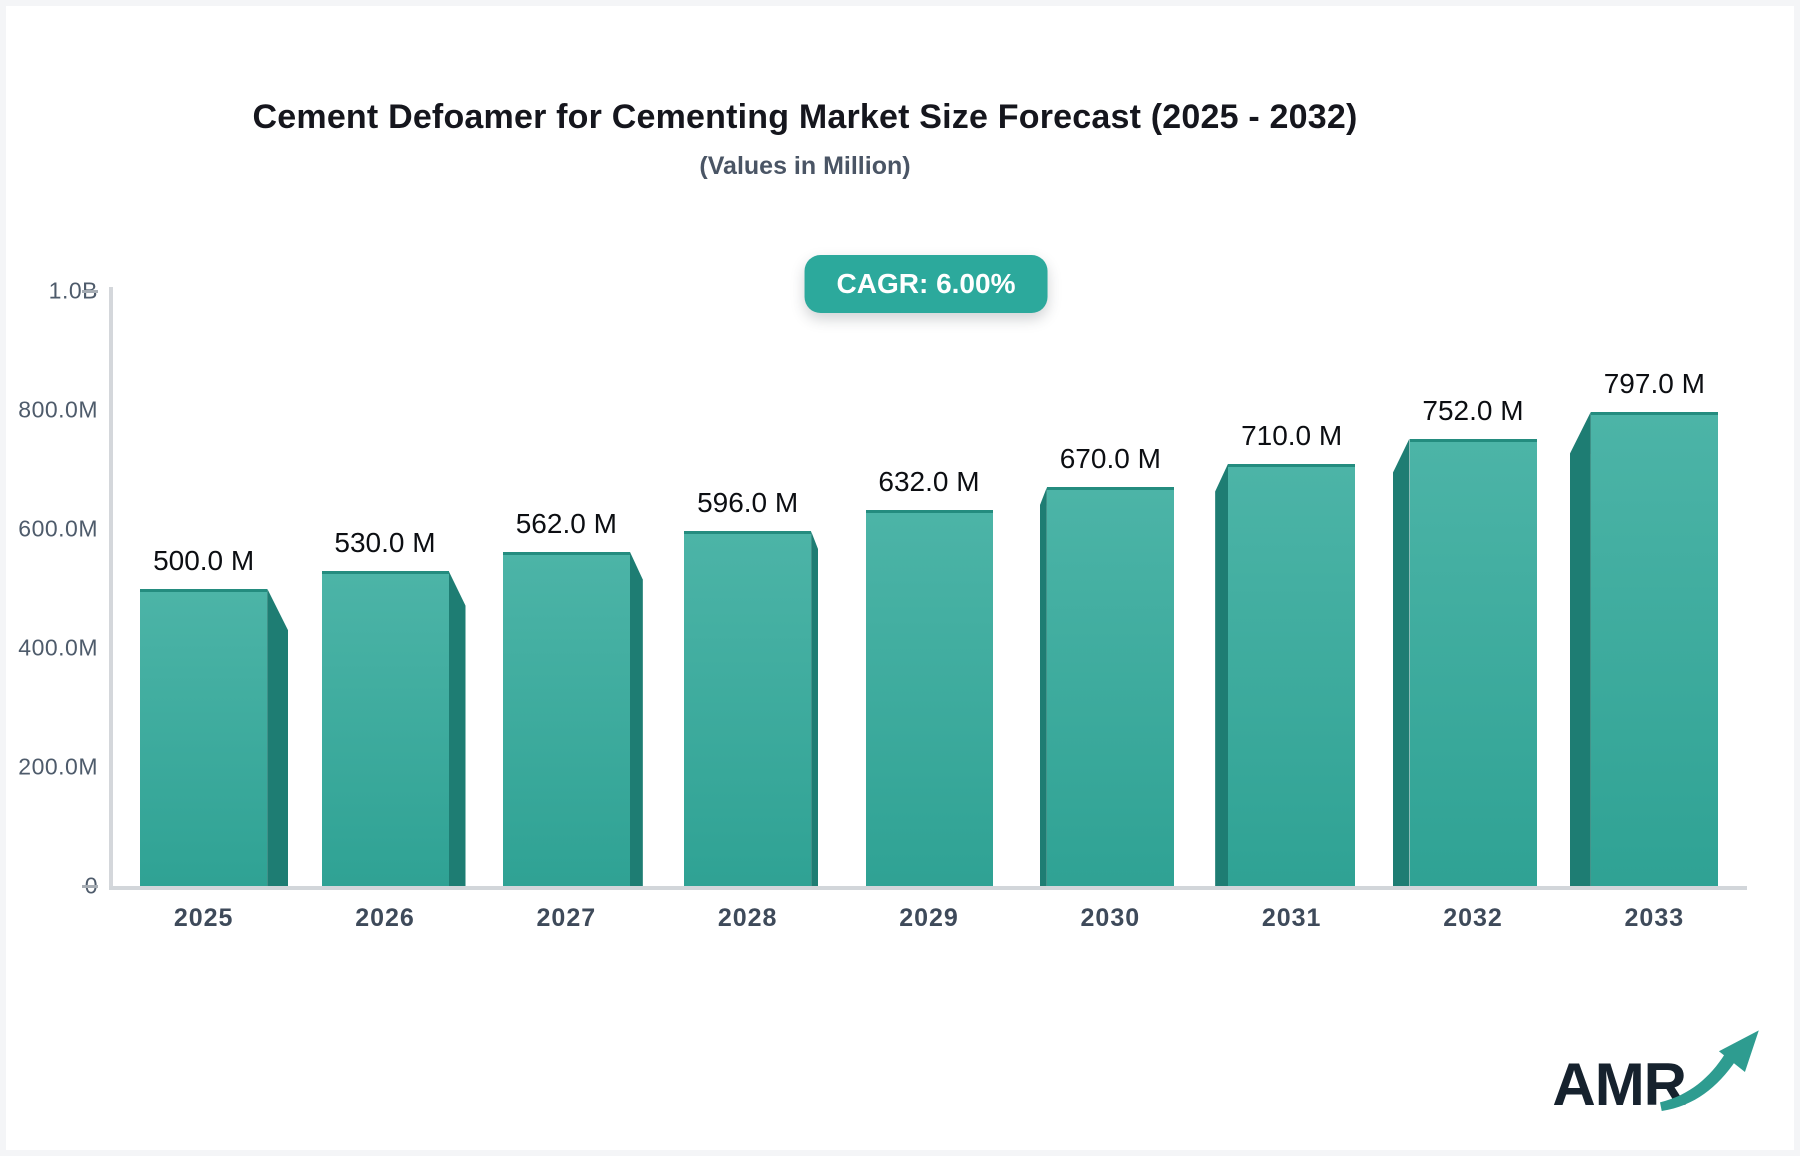  Describe the element at coordinates (1654, 918) in the screenshot. I see `x-tick-label-2033: 2033` at that location.